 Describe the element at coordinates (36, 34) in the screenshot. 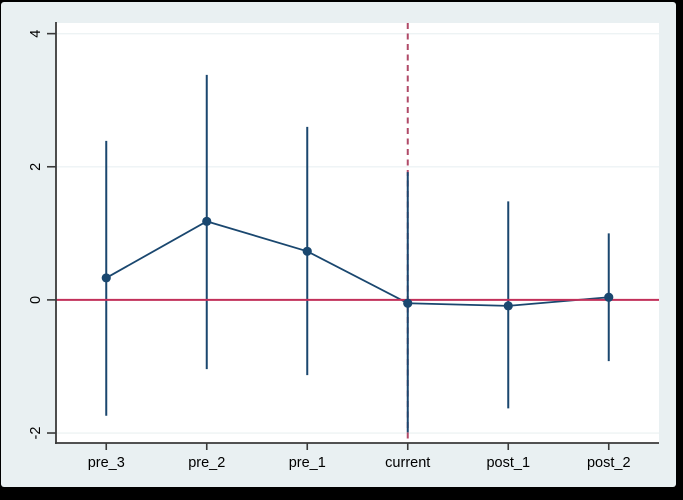

I see `y-tick-label-4: 4` at that location.